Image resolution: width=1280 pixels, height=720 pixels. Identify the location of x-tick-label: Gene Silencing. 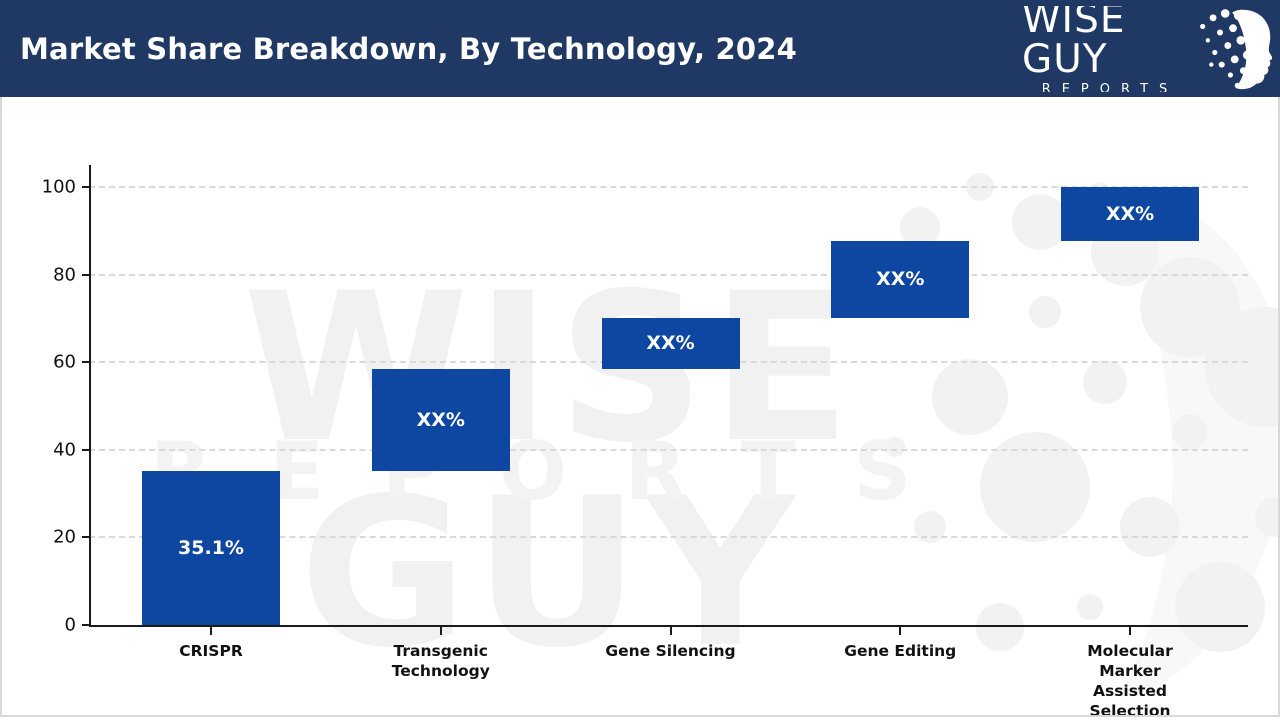
(670, 651).